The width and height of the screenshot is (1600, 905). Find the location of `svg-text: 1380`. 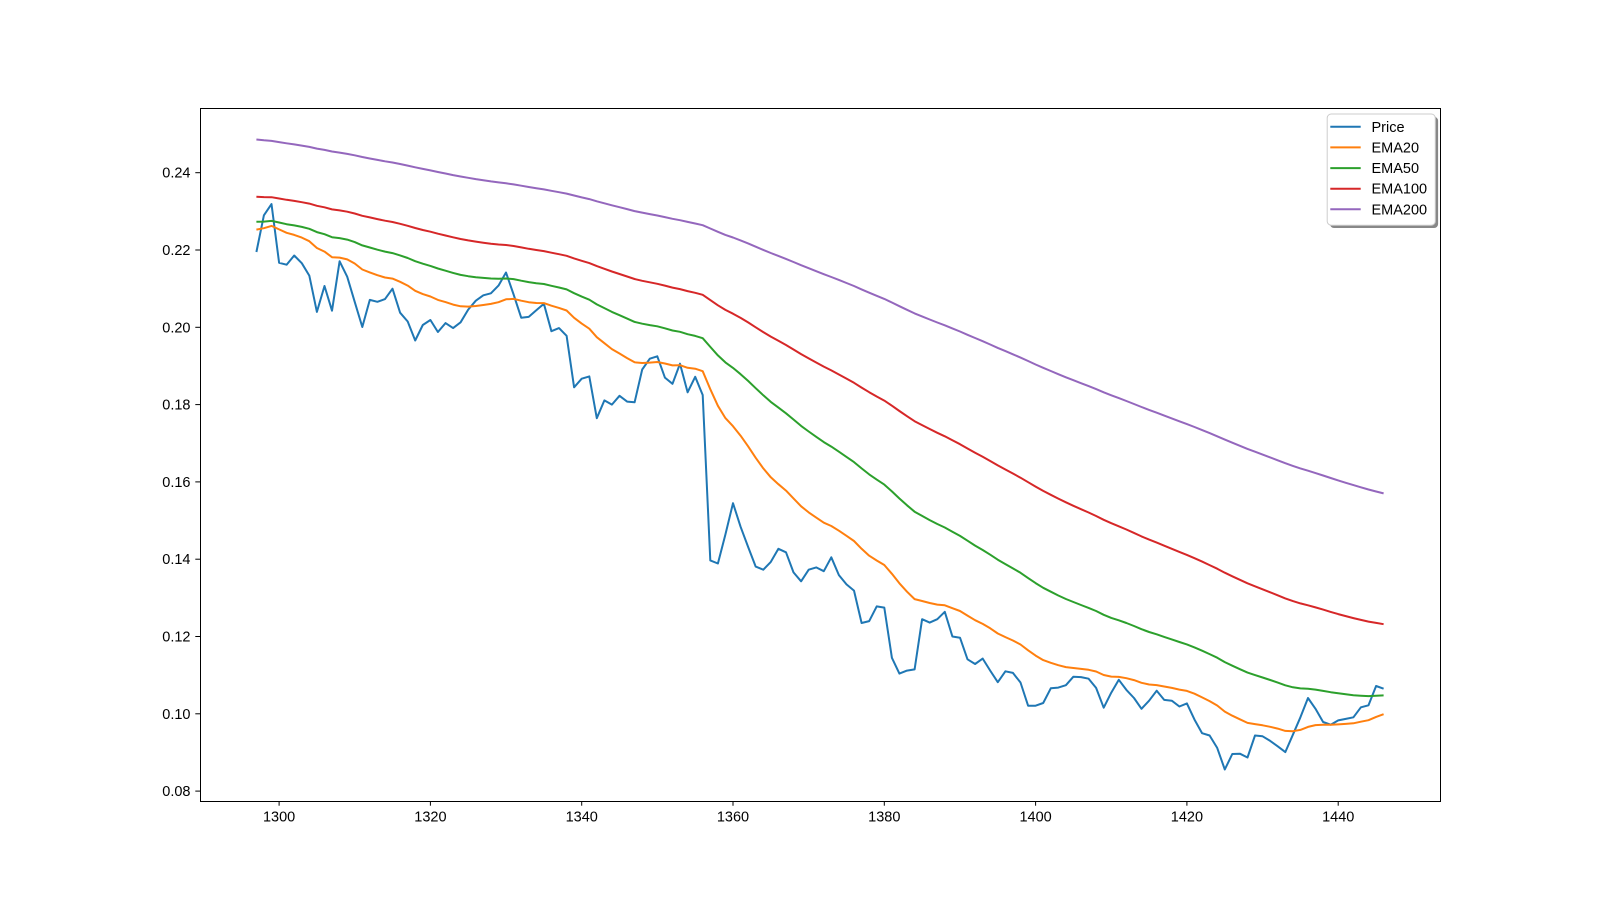

svg-text: 1380 is located at coordinates (884, 818).